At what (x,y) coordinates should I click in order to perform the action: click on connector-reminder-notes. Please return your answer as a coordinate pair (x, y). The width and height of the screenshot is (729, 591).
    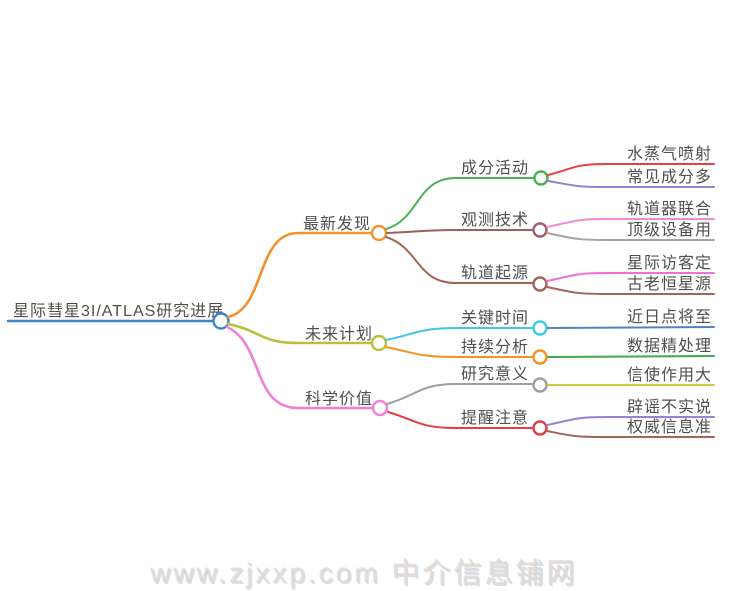
    Looking at the image, I should click on (460, 420).